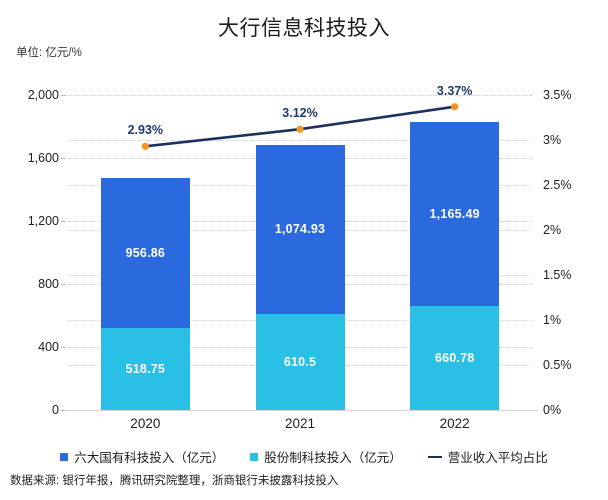 This screenshot has width=608, height=500. I want to click on x-axis-tick: 2020, so click(145, 423).